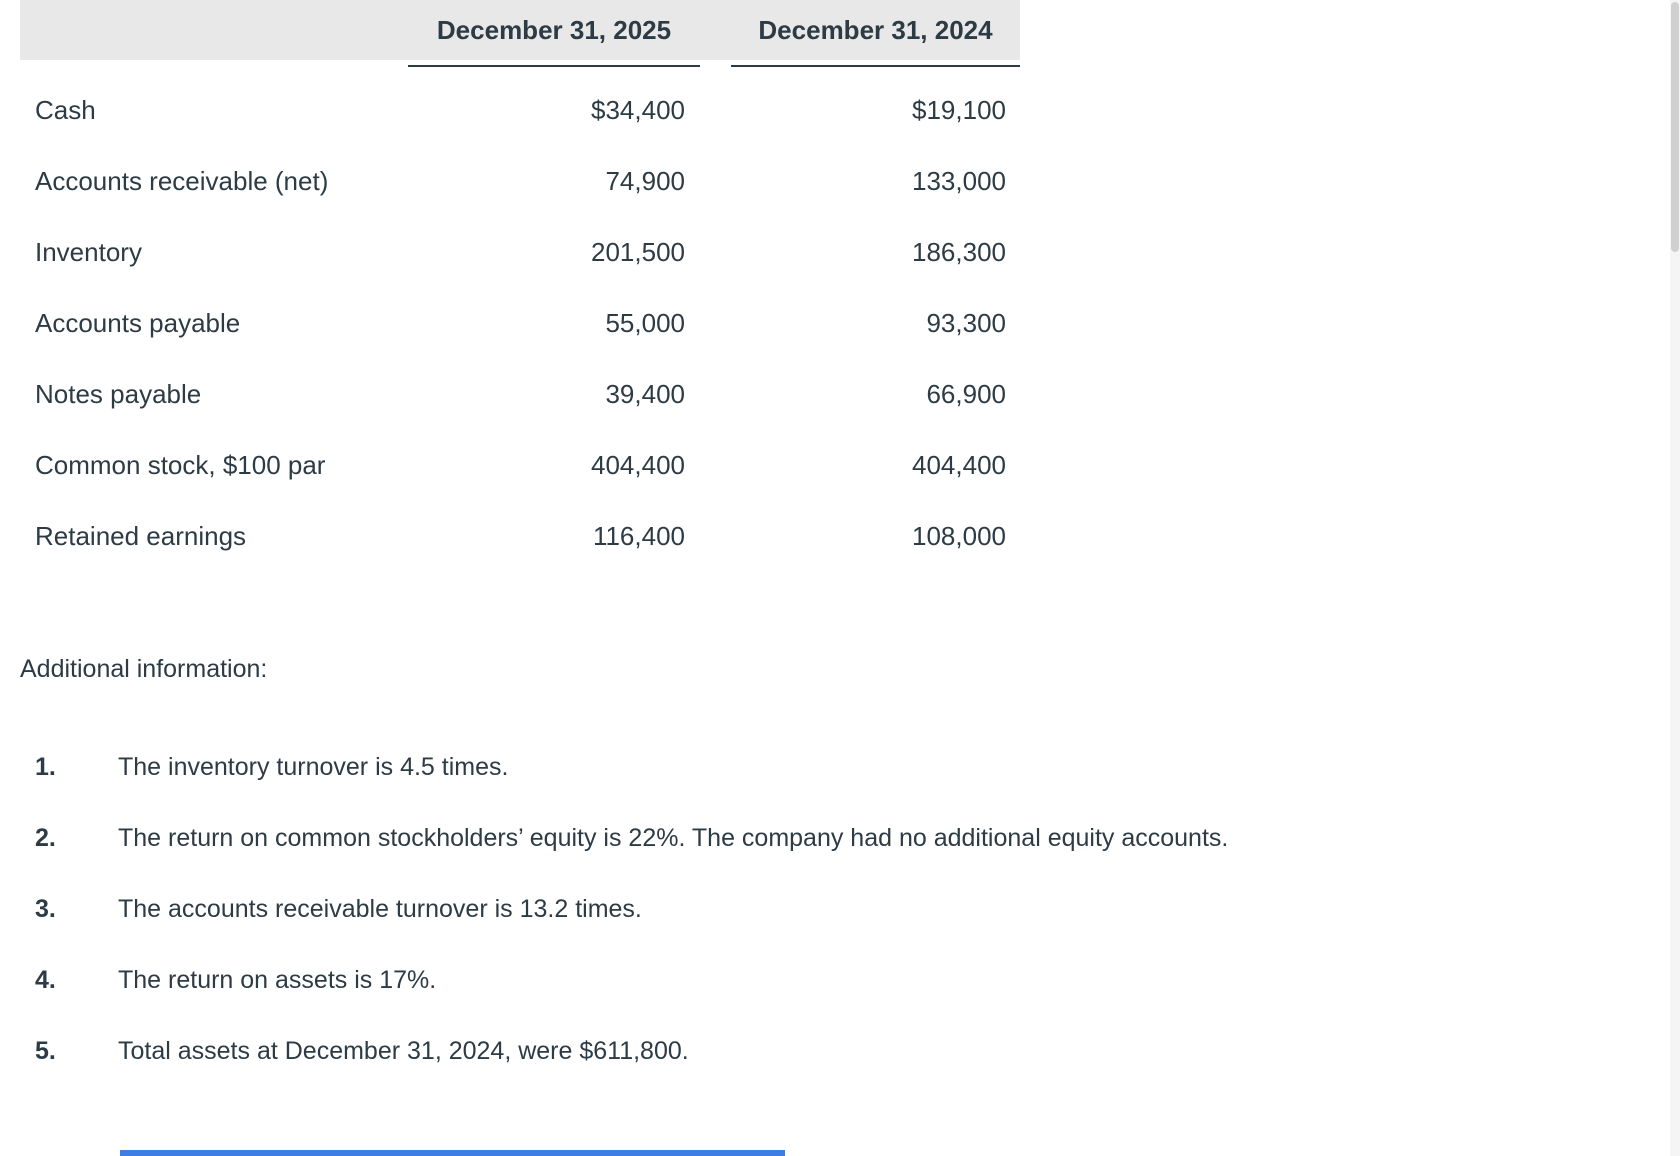 Image resolution: width=1680 pixels, height=1156 pixels. Describe the element at coordinates (857, 766) in the screenshot. I see `list-item: 1. The inventory turnover is 4.5 times.` at that location.